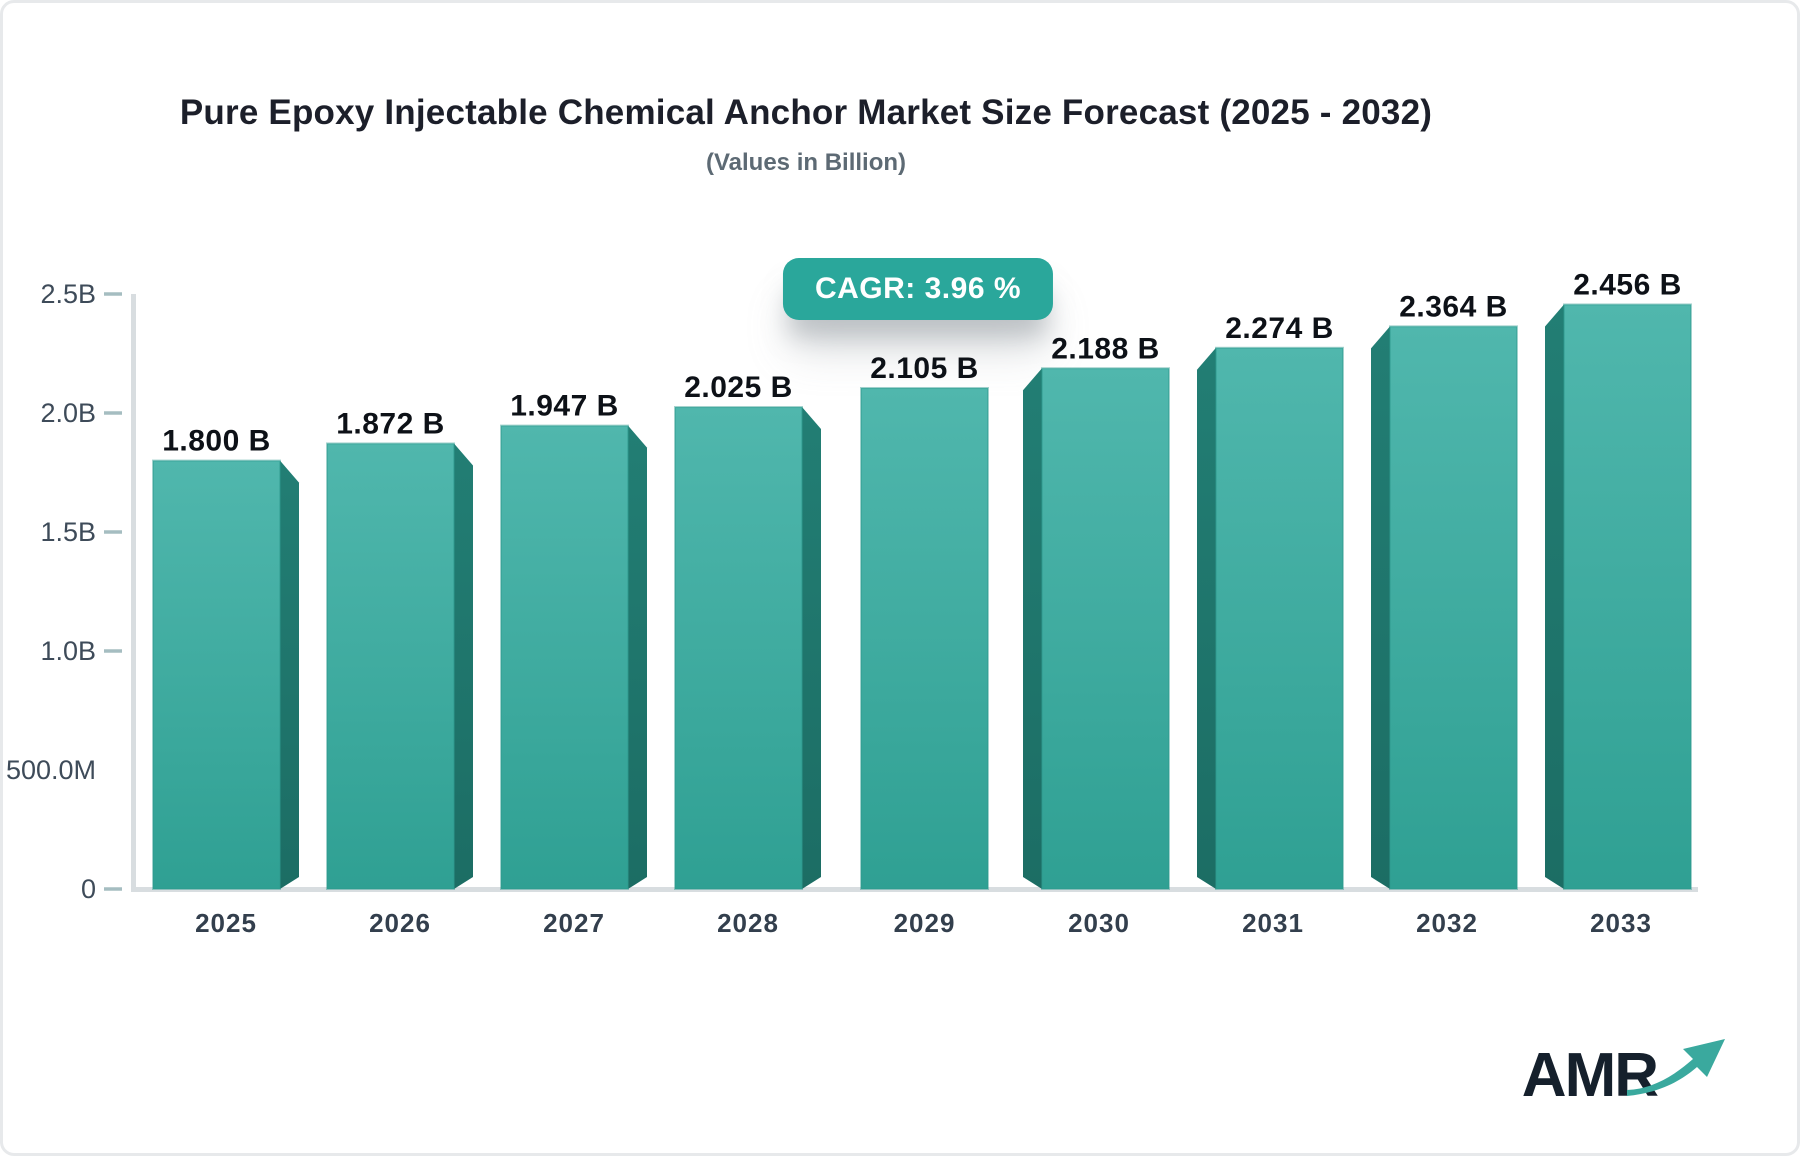  I want to click on y-tick-label-1.5B: 1.5B, so click(68, 532).